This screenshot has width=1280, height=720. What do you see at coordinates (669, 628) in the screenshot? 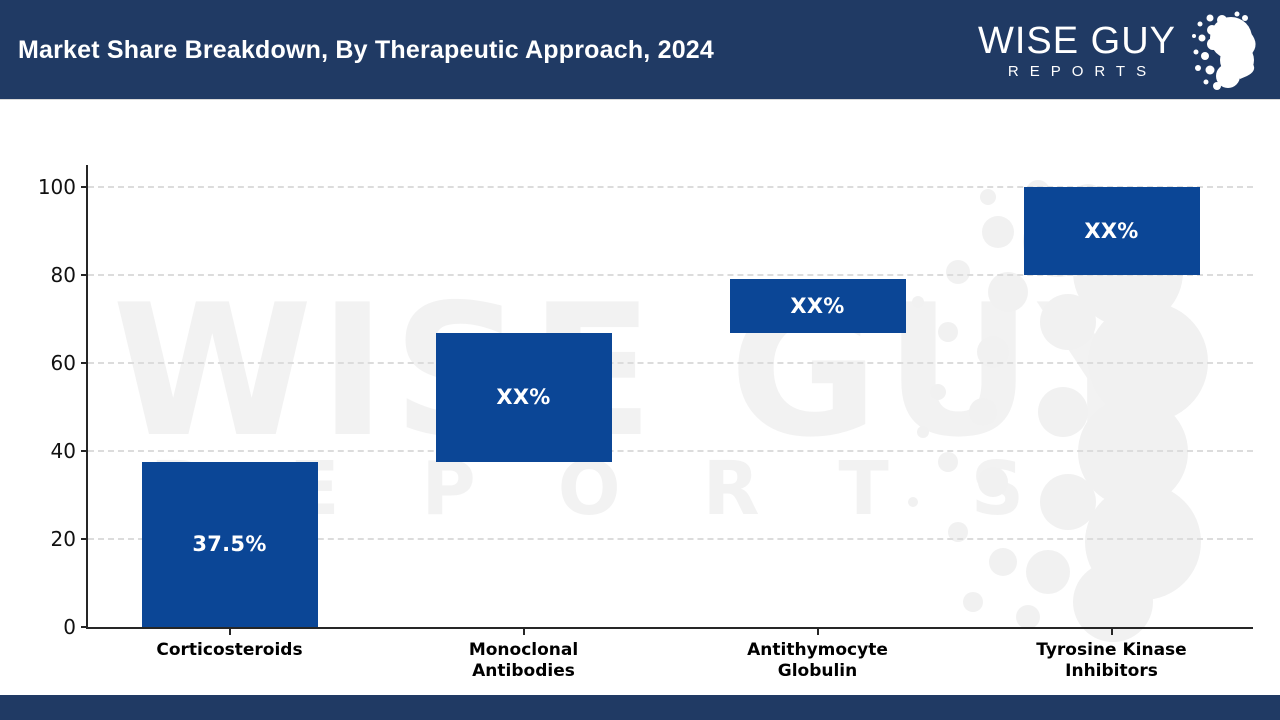
I see `x-axis-line` at bounding box center [669, 628].